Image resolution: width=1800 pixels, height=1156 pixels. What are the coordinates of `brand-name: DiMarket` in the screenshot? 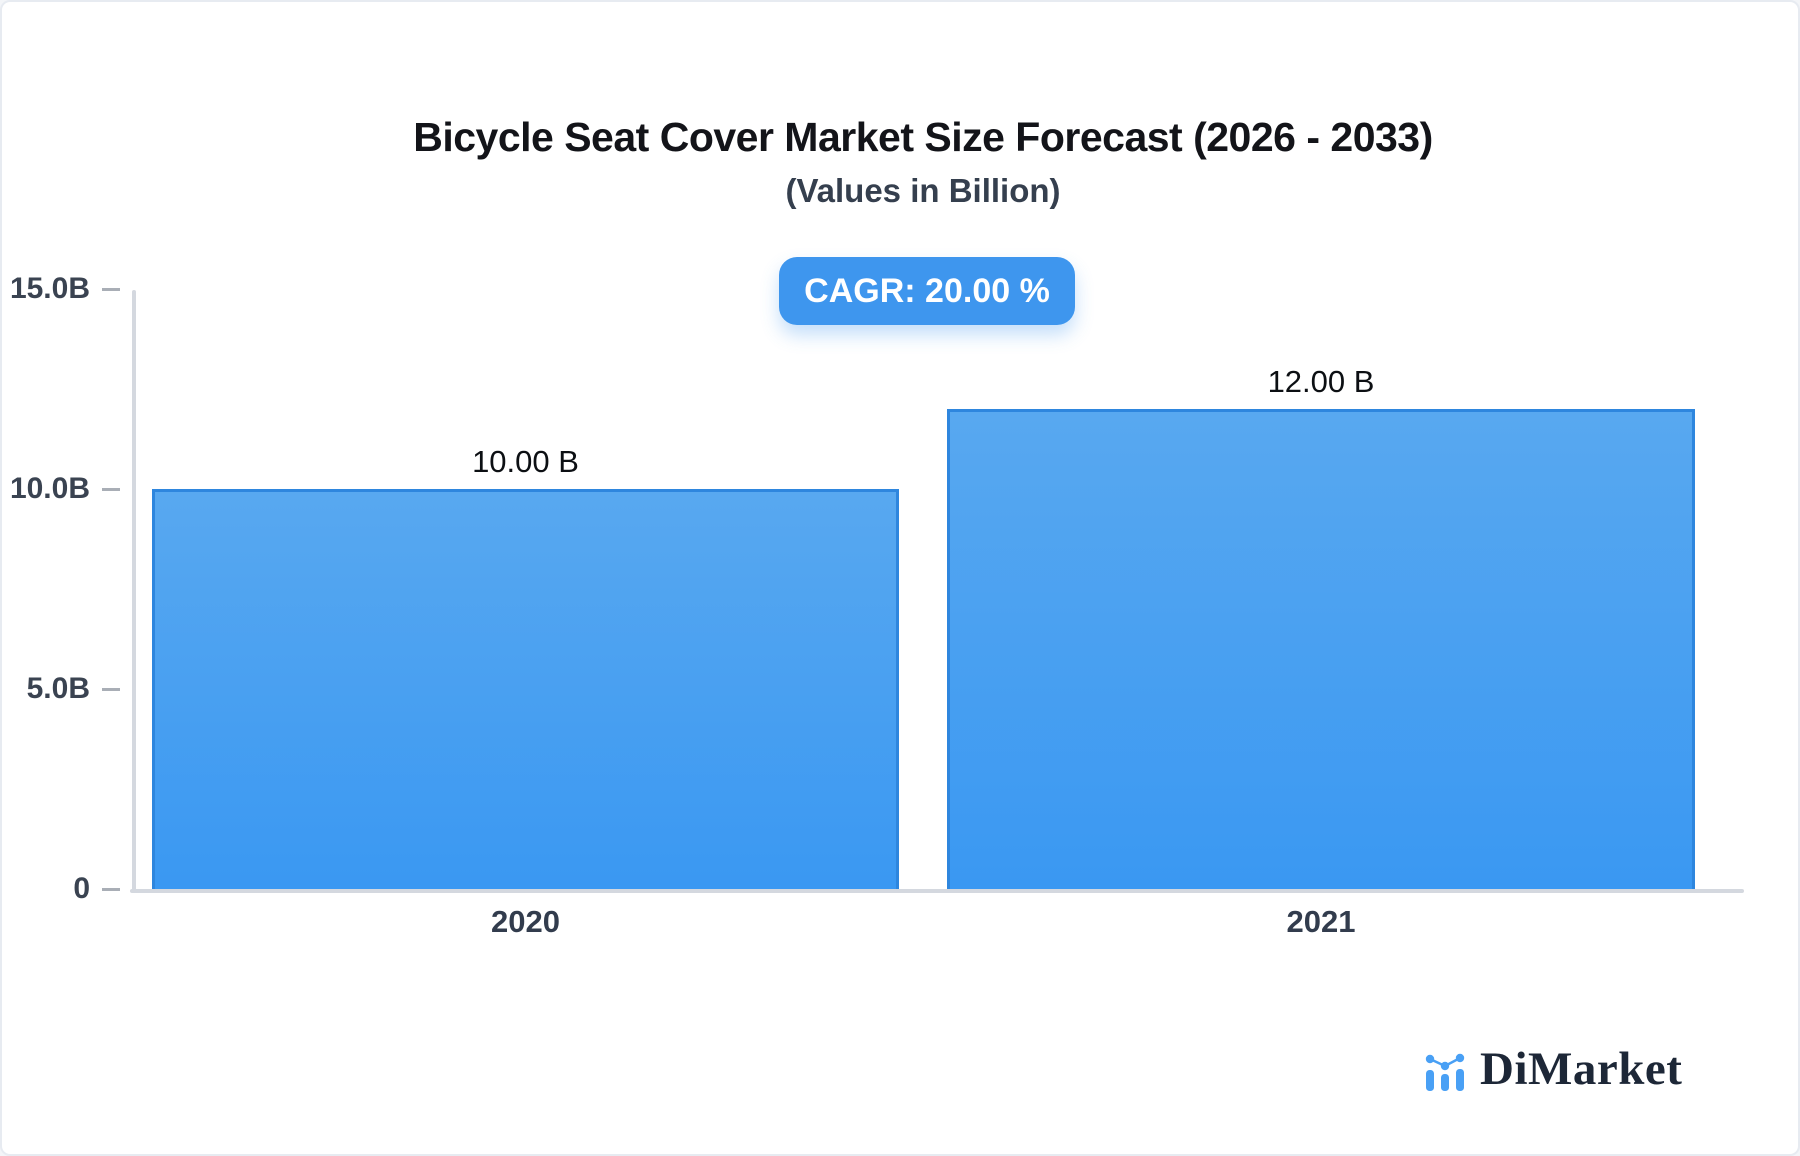 It's located at (1581, 1069).